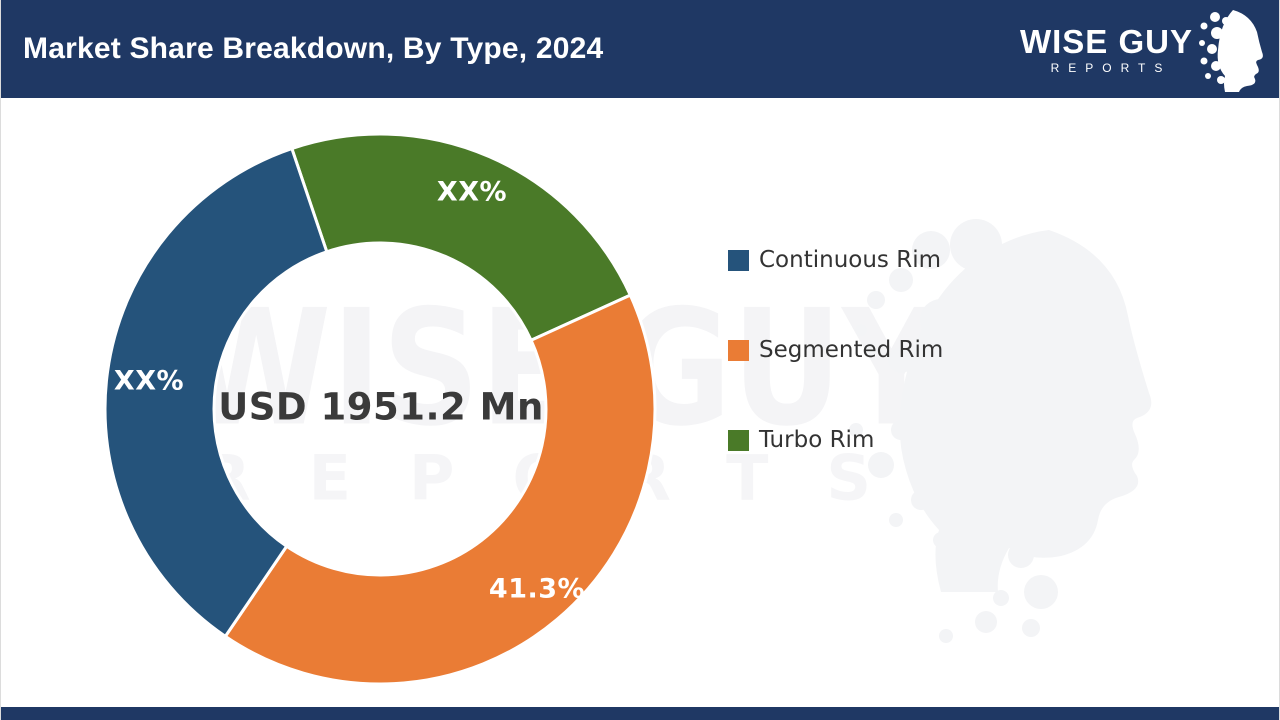 The width and height of the screenshot is (1280, 720). What do you see at coordinates (216, 392) in the screenshot?
I see `donut-slice-continuous-rim` at bounding box center [216, 392].